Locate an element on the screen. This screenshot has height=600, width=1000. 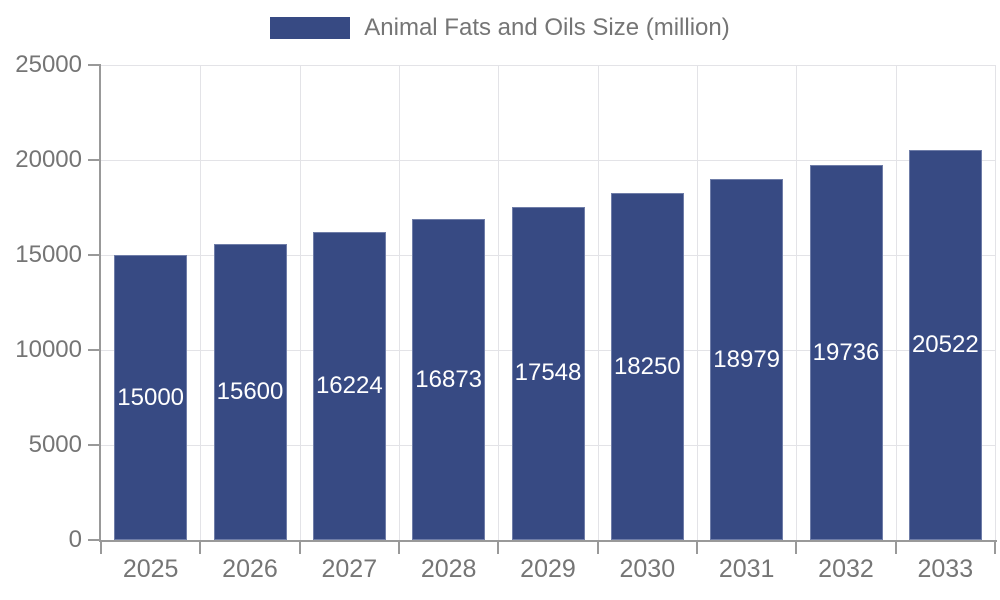
bar-2031: 18979 is located at coordinates (747, 359).